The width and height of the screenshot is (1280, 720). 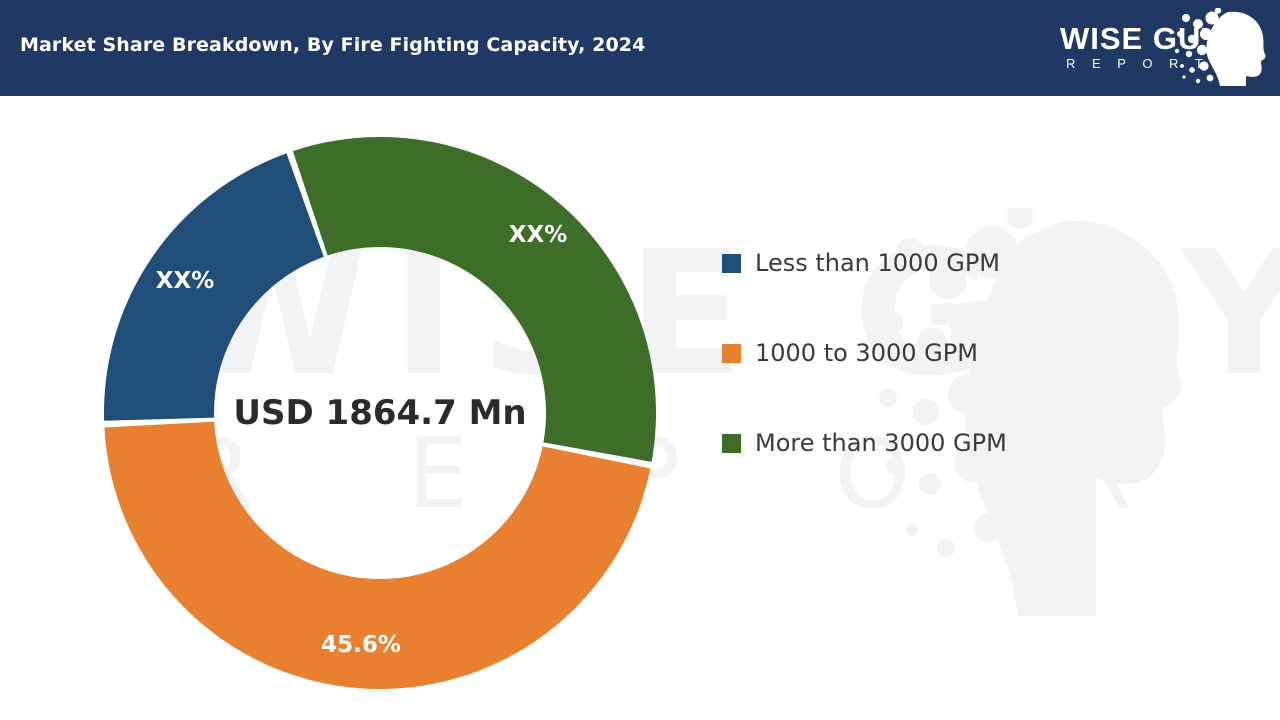 What do you see at coordinates (1216, 47) in the screenshot?
I see `dotted-head-silhouette-icon` at bounding box center [1216, 47].